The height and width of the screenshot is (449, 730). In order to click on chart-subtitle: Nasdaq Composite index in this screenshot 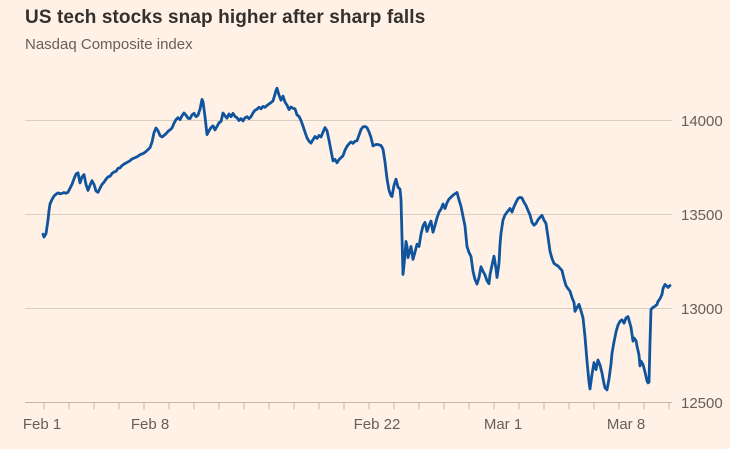, I will do `click(109, 44)`.